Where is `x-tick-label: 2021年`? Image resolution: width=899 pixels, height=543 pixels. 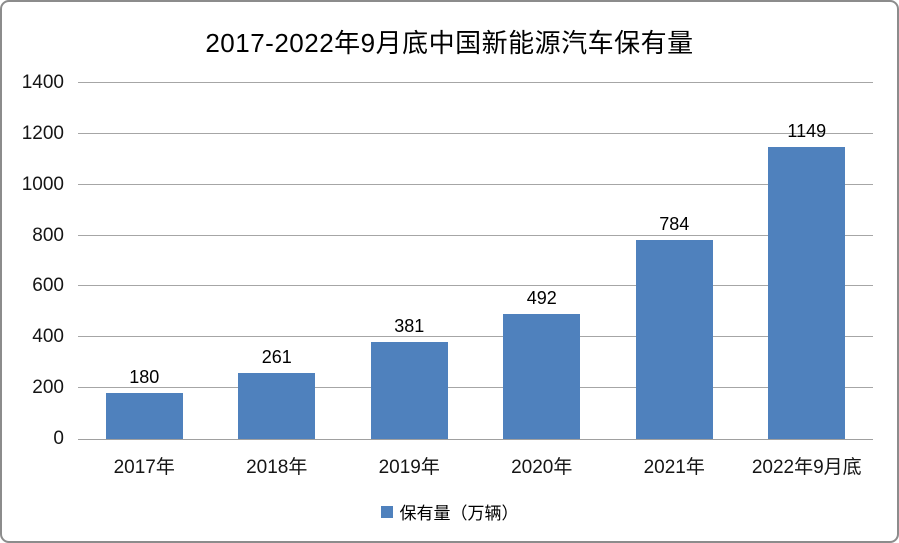 x-tick-label: 2021年 is located at coordinates (674, 467).